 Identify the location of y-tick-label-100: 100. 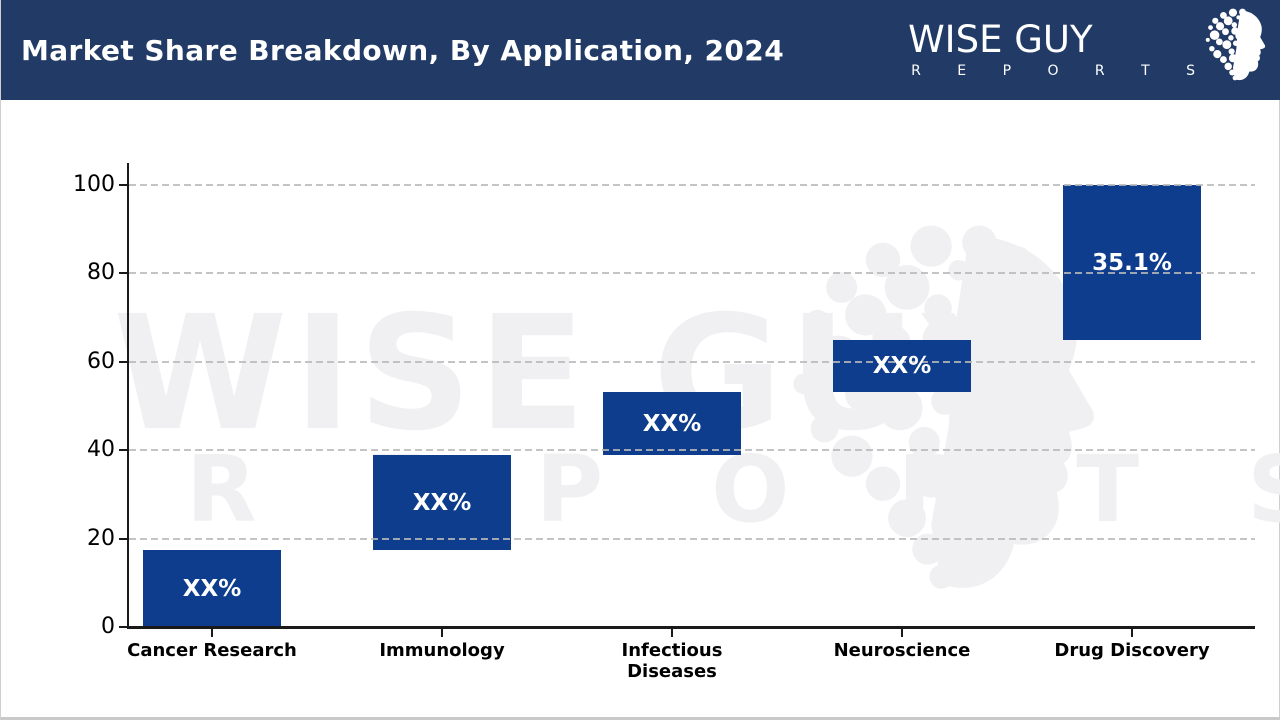
(94, 184).